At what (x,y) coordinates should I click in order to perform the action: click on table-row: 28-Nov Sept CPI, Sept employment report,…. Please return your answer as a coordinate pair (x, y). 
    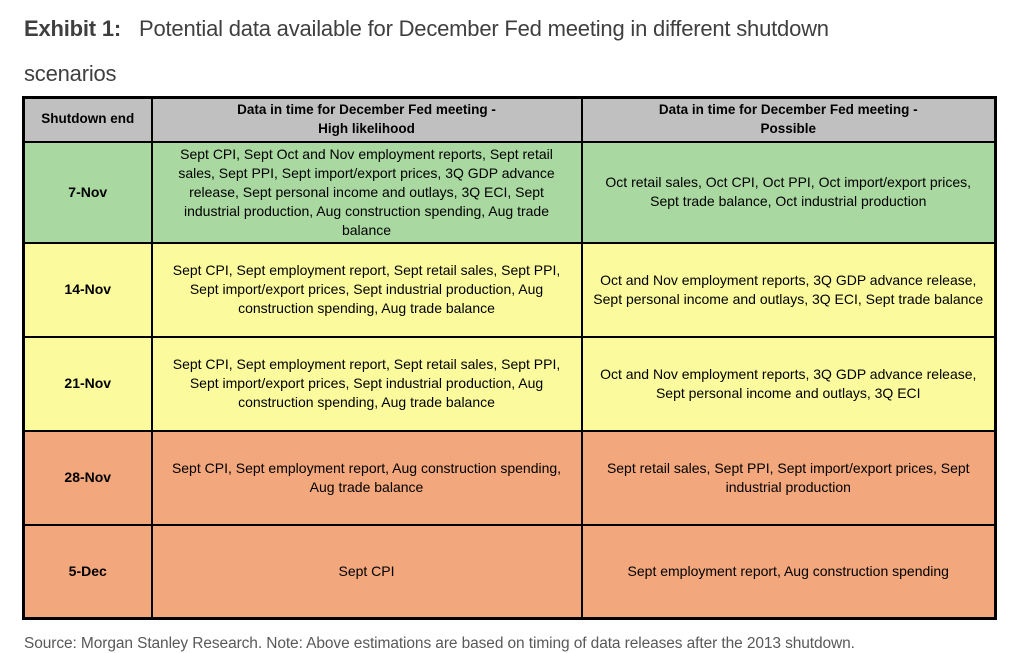
    Looking at the image, I should click on (509, 477).